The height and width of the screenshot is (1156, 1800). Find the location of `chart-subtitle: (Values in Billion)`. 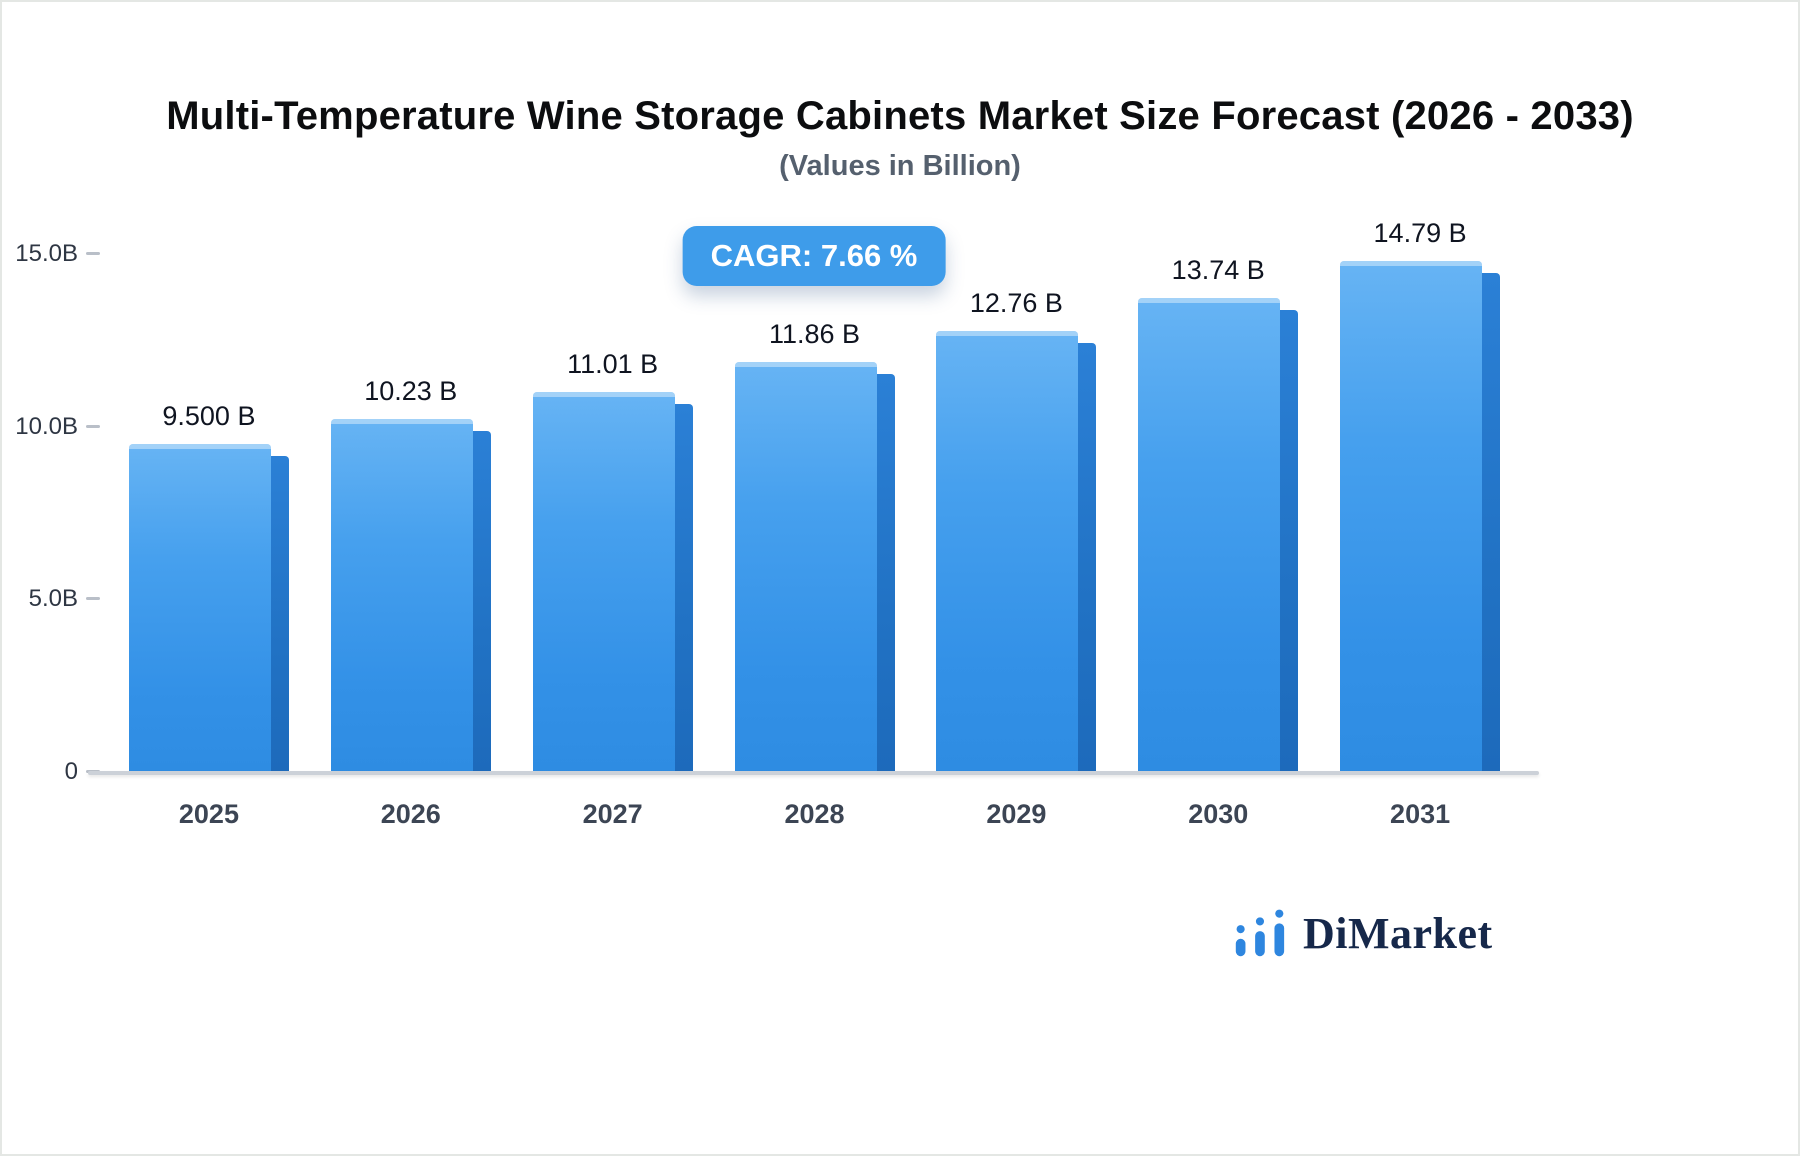

chart-subtitle: (Values in Billion) is located at coordinates (900, 166).